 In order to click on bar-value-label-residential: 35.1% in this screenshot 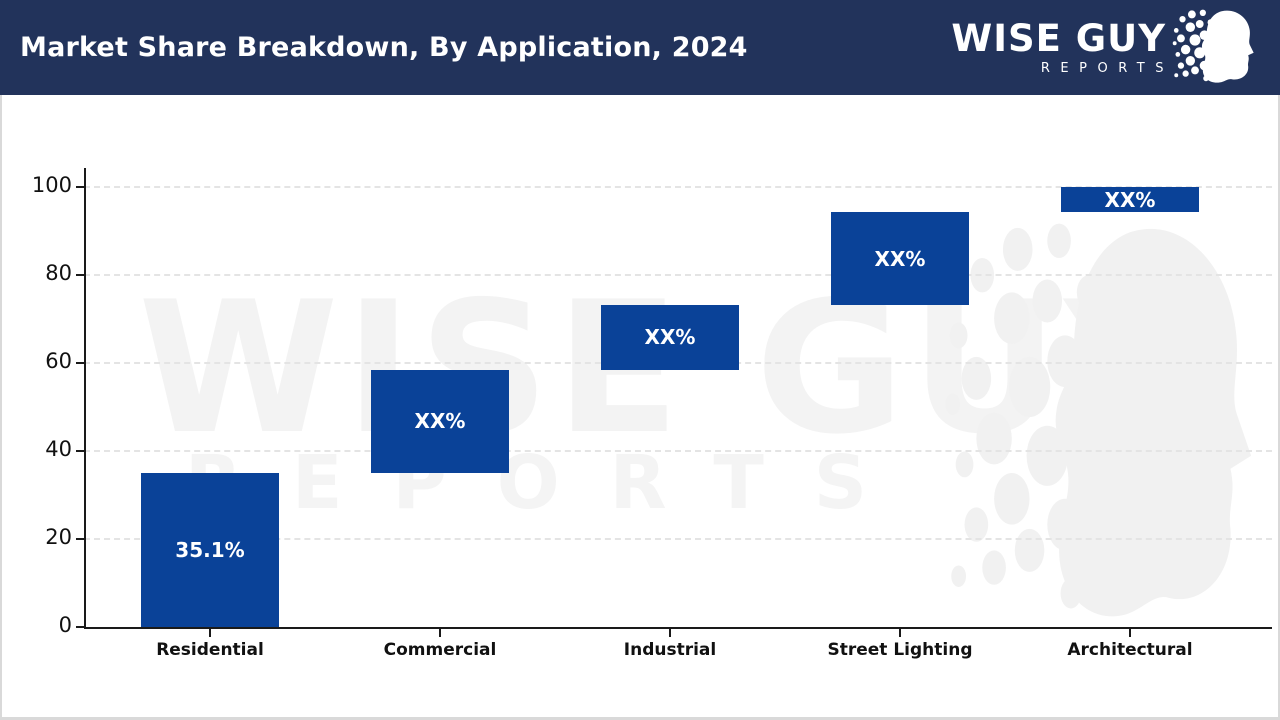, I will do `click(210, 549)`.